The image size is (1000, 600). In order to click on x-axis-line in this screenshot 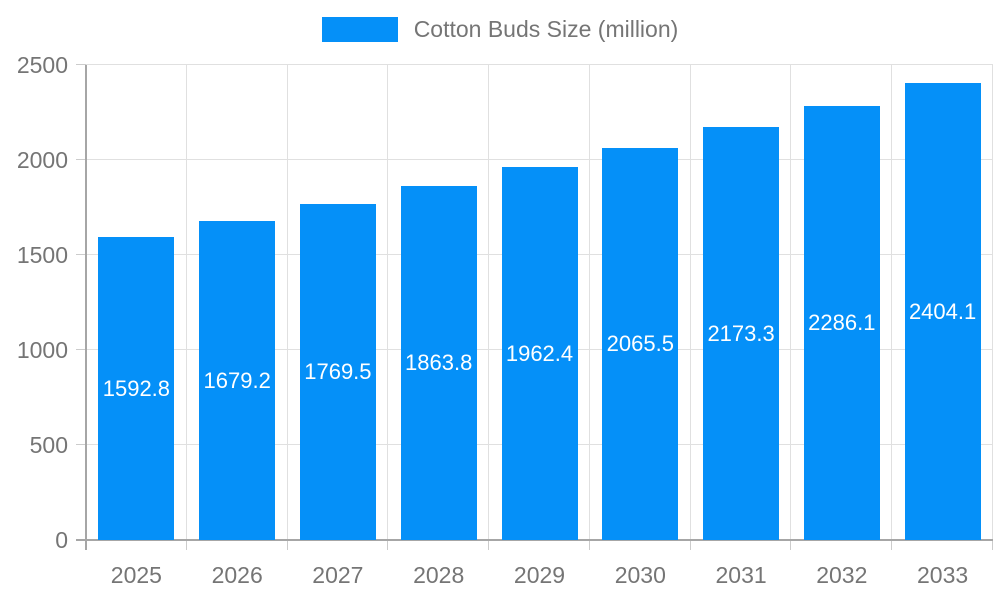, I will do `click(534, 540)`.